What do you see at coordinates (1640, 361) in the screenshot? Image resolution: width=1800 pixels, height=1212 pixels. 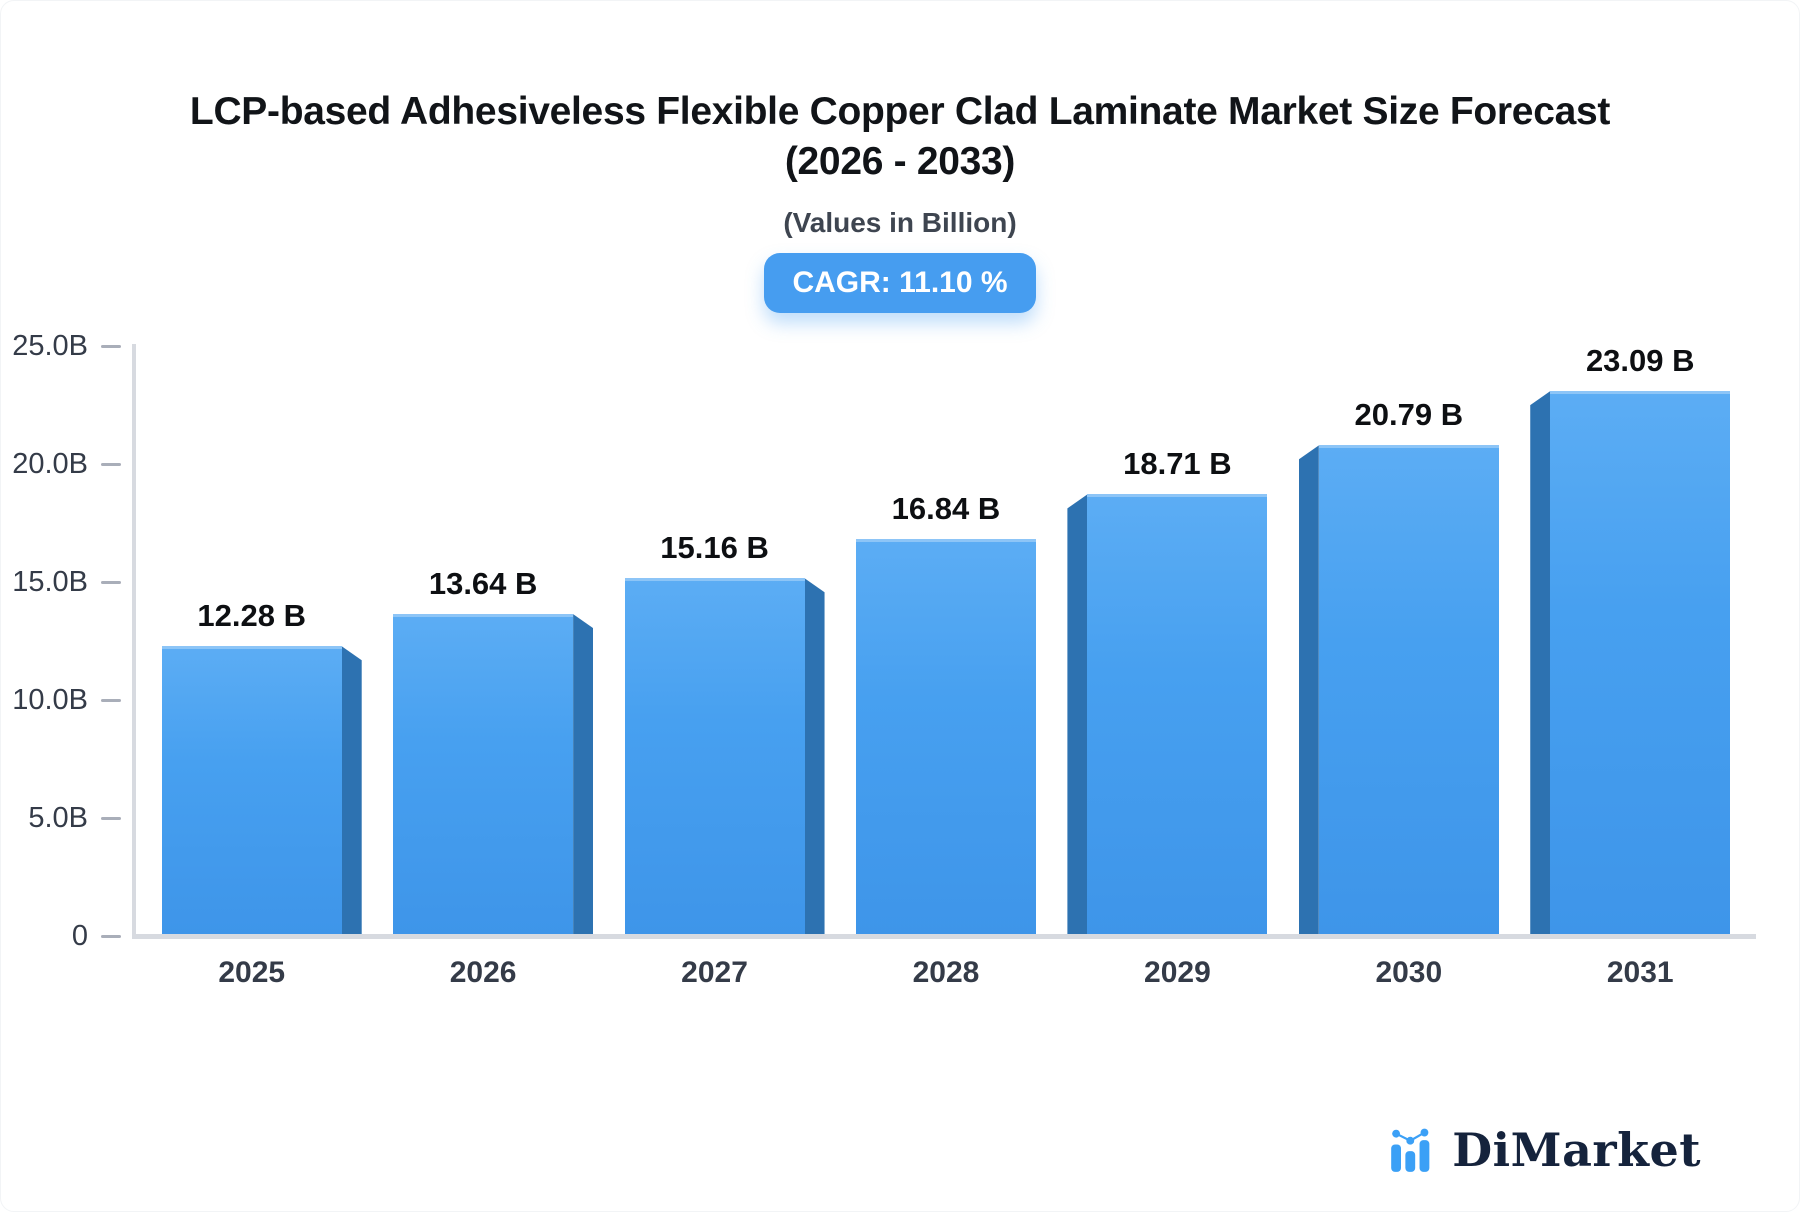 I see `bar-value-label: 23.09 B` at bounding box center [1640, 361].